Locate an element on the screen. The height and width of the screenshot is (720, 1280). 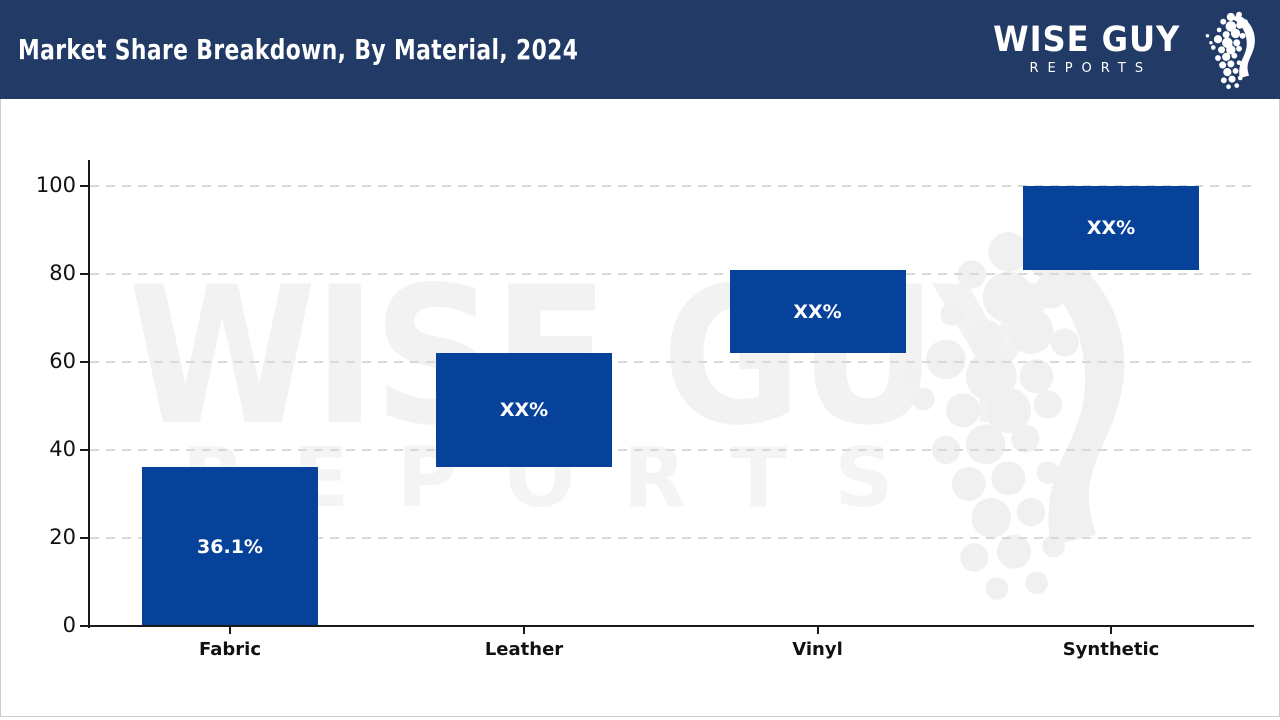
wiseguy-logo-text: WISE GUY REPORTS is located at coordinates (1086, 49).